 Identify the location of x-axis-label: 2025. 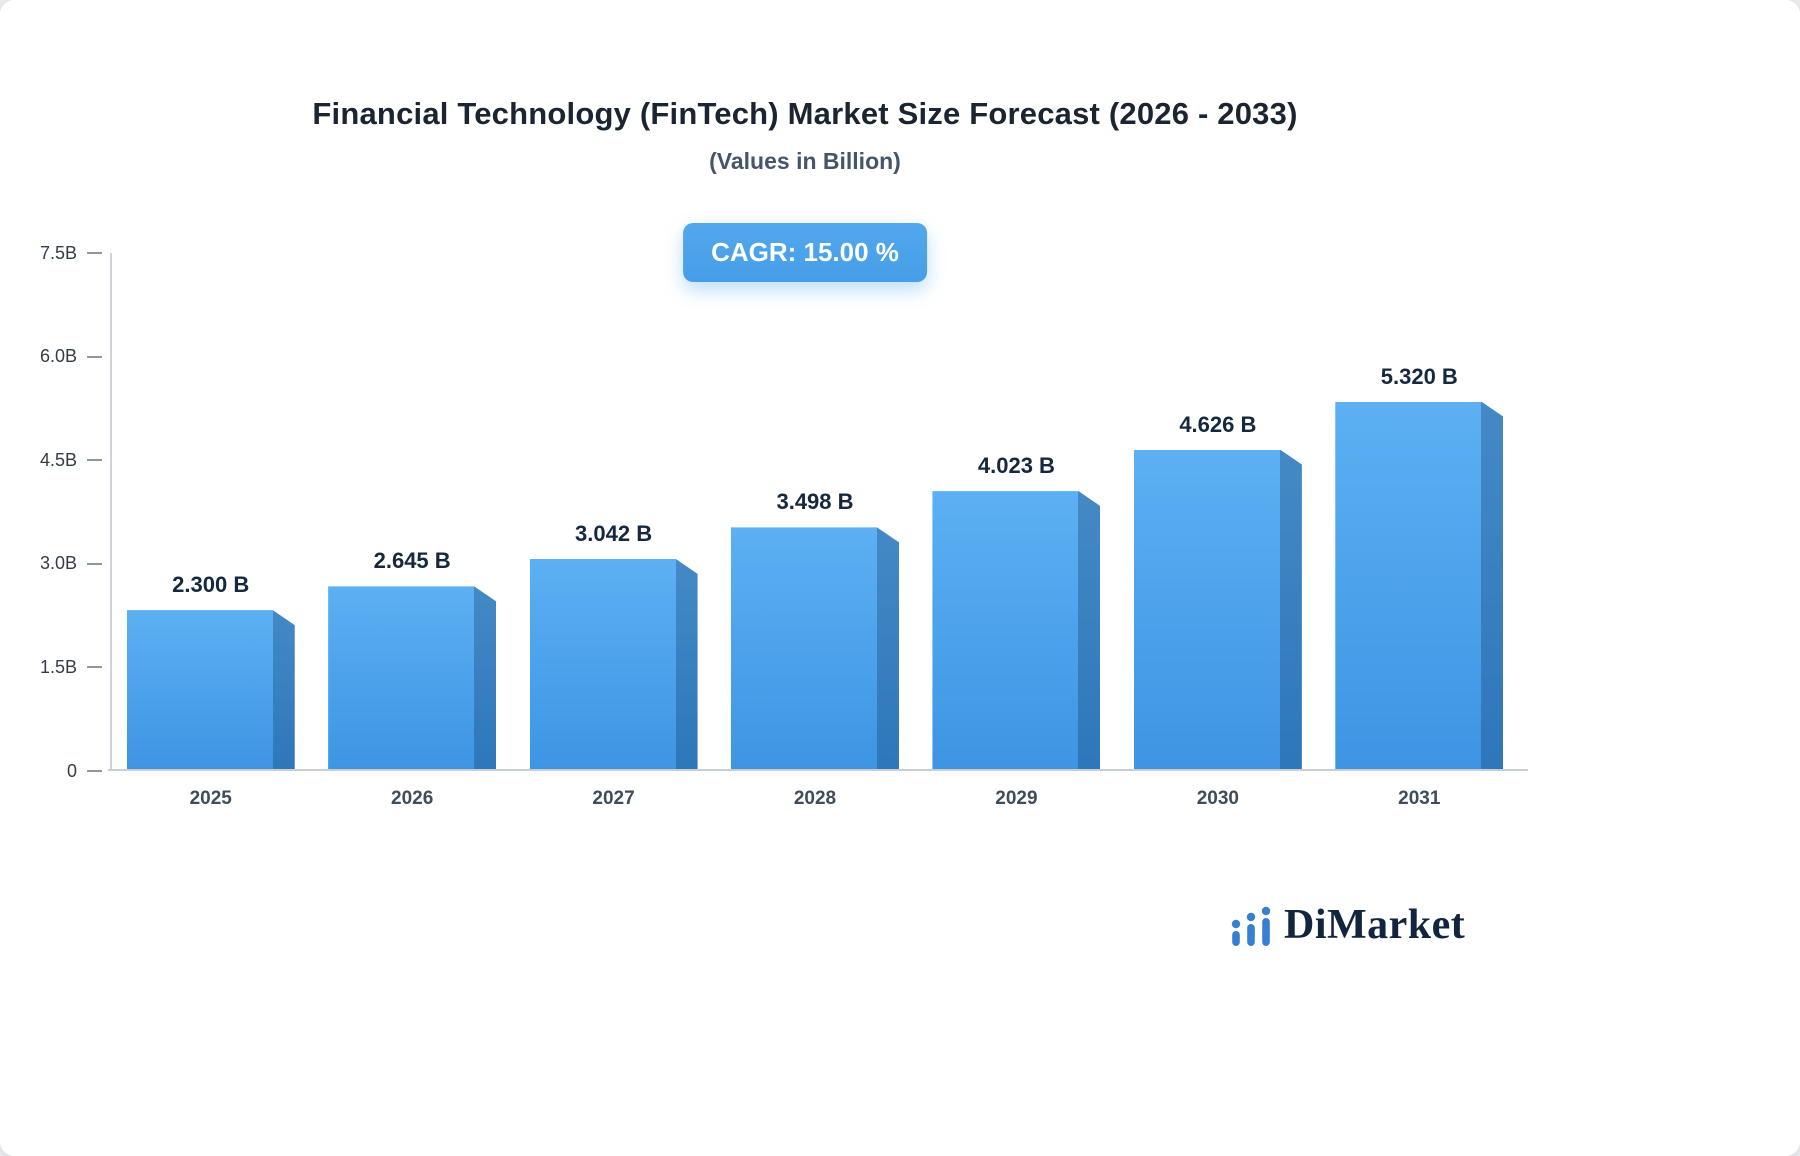
(210, 798).